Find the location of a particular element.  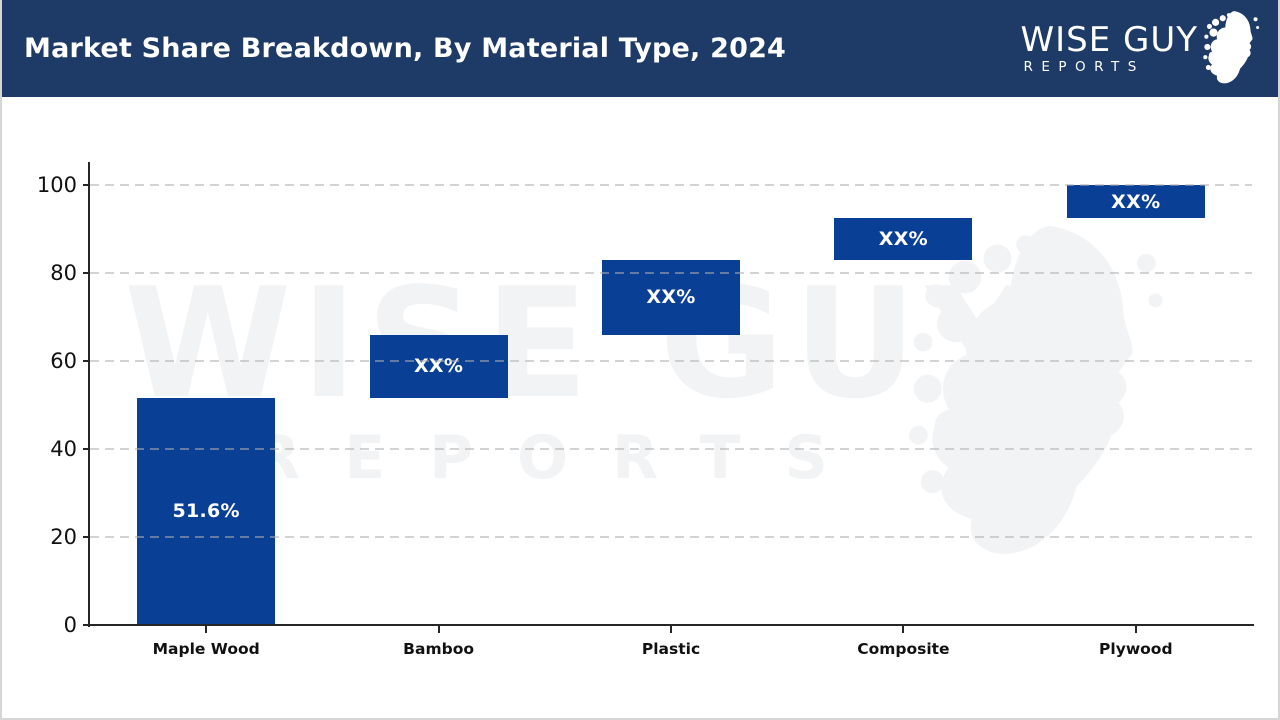

y-tick-label-20: 20 is located at coordinates (47, 537).